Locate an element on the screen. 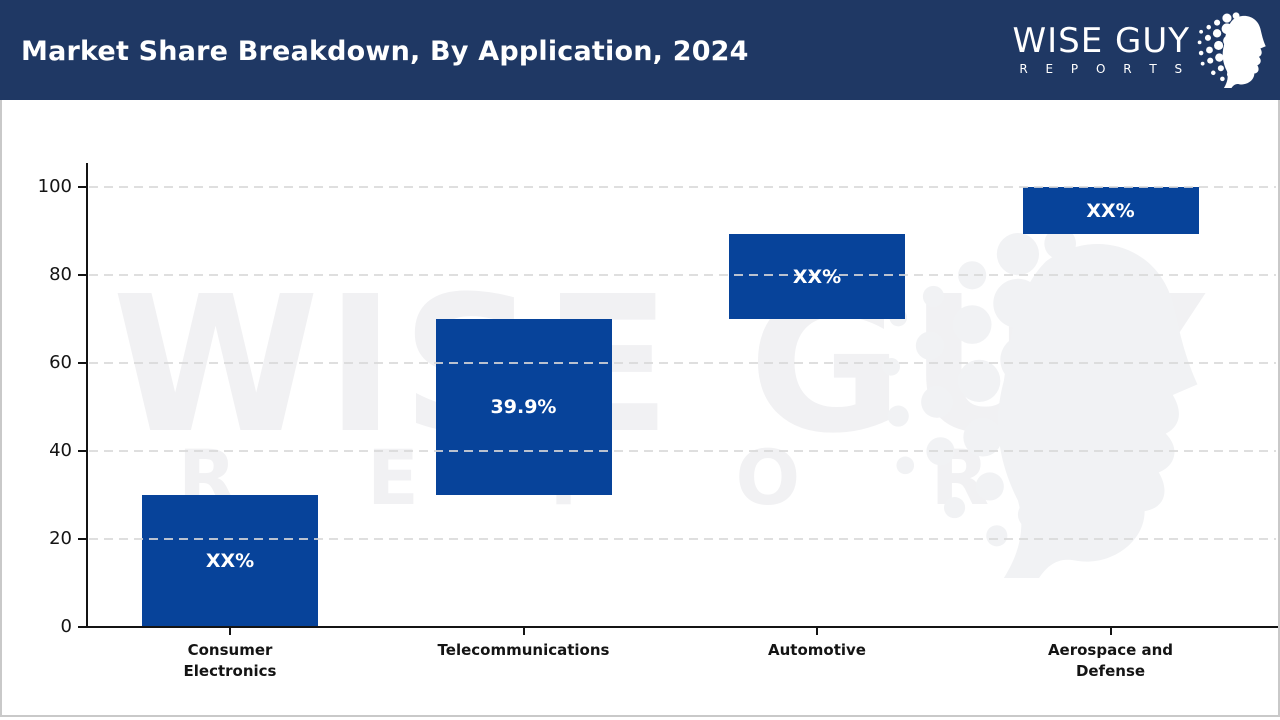  x-category-label: Telecommunications is located at coordinates (523, 650).